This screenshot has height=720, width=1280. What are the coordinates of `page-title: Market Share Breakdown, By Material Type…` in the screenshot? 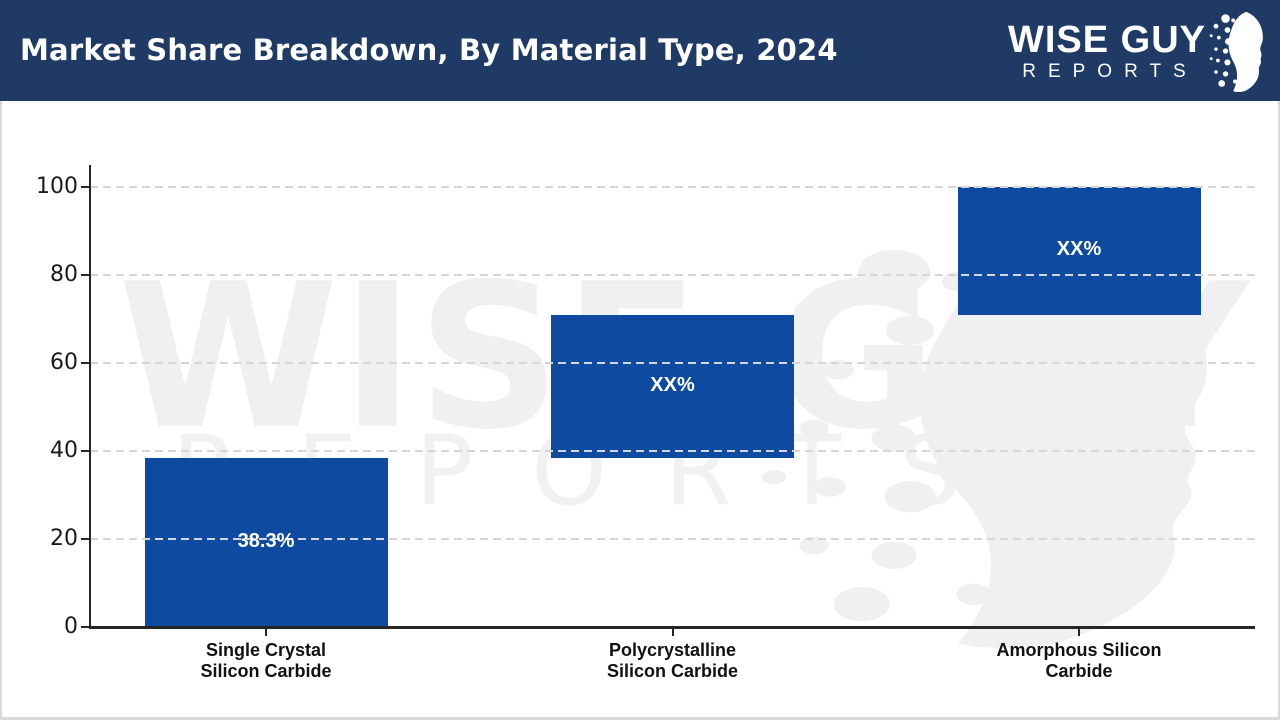 It's located at (429, 50).